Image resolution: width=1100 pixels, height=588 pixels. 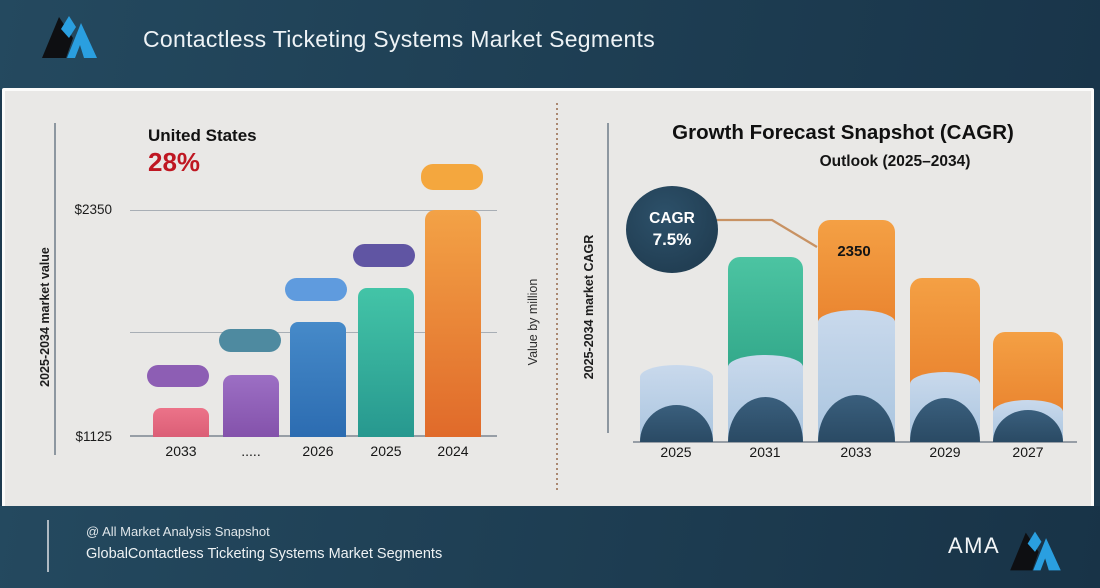 I want to click on footer-divider, so click(x=48, y=546).